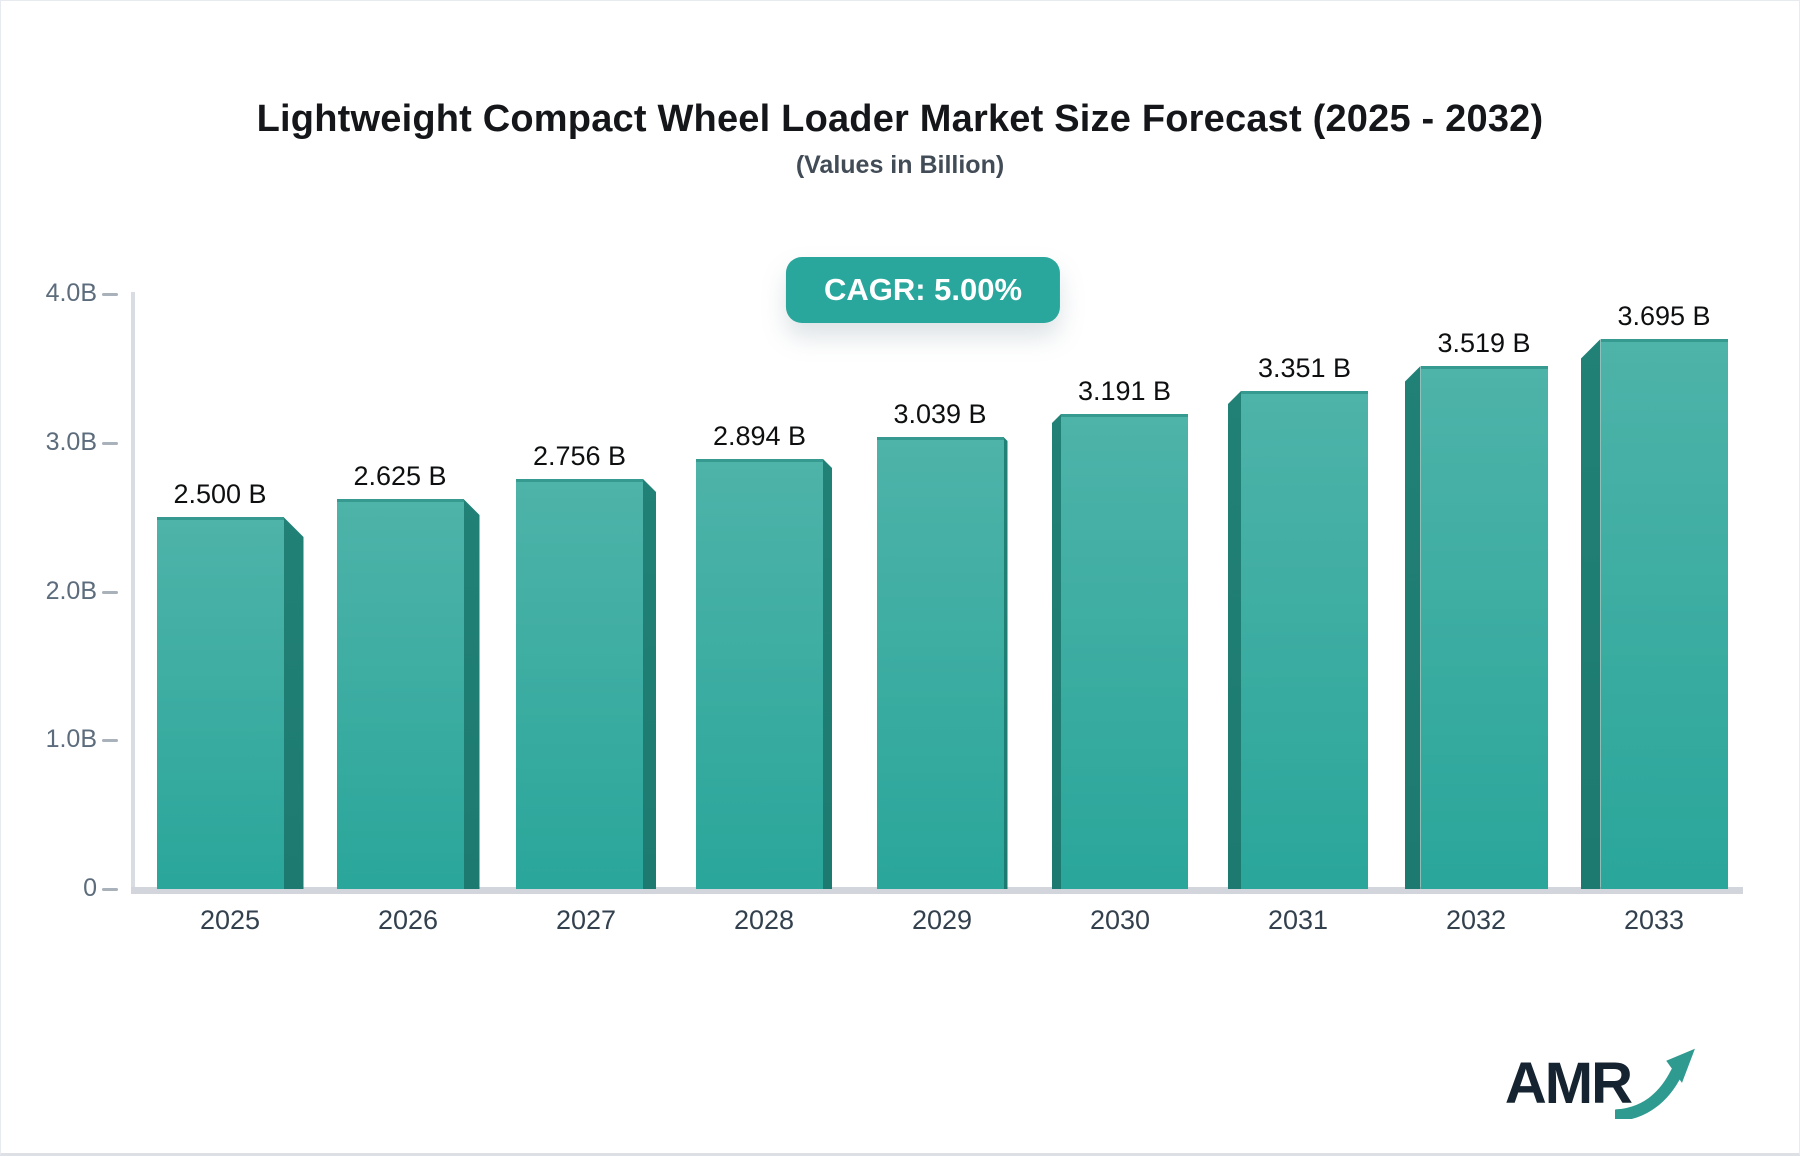 The height and width of the screenshot is (1156, 1800). What do you see at coordinates (1568, 1083) in the screenshot?
I see `amr-logo-text: AMR` at bounding box center [1568, 1083].